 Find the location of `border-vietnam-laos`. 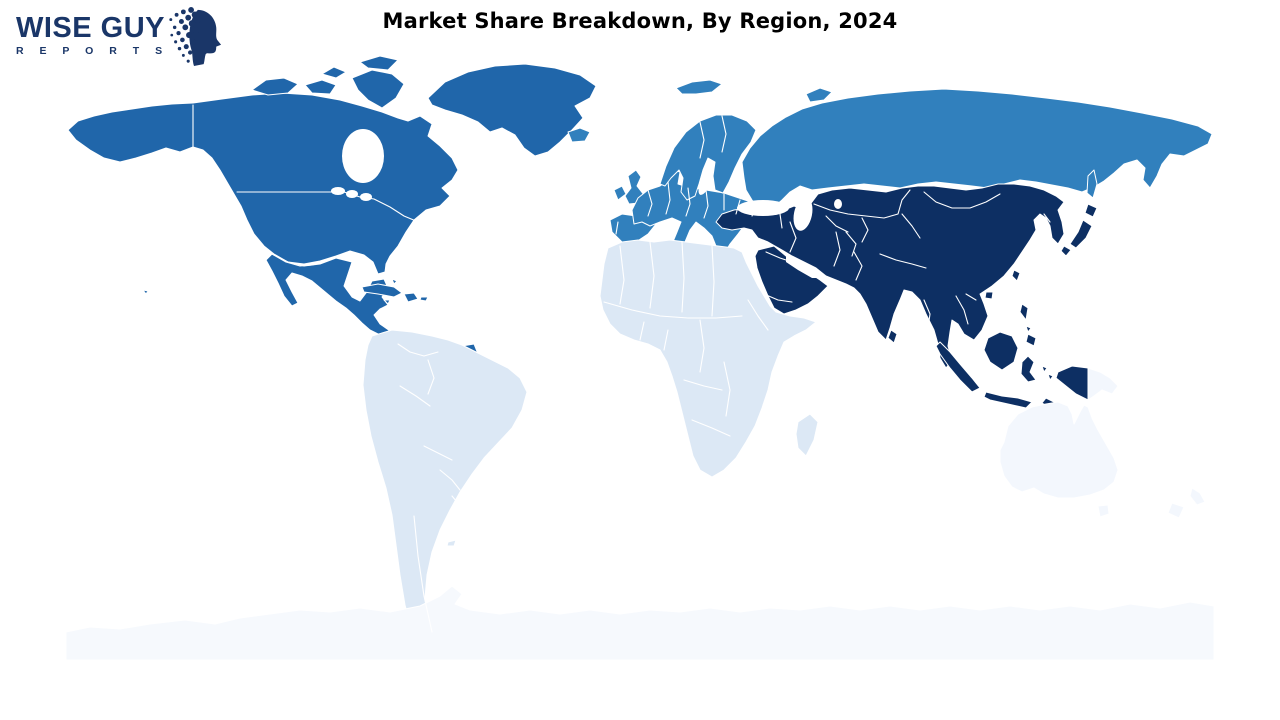

border-vietnam-laos is located at coordinates (962, 310).